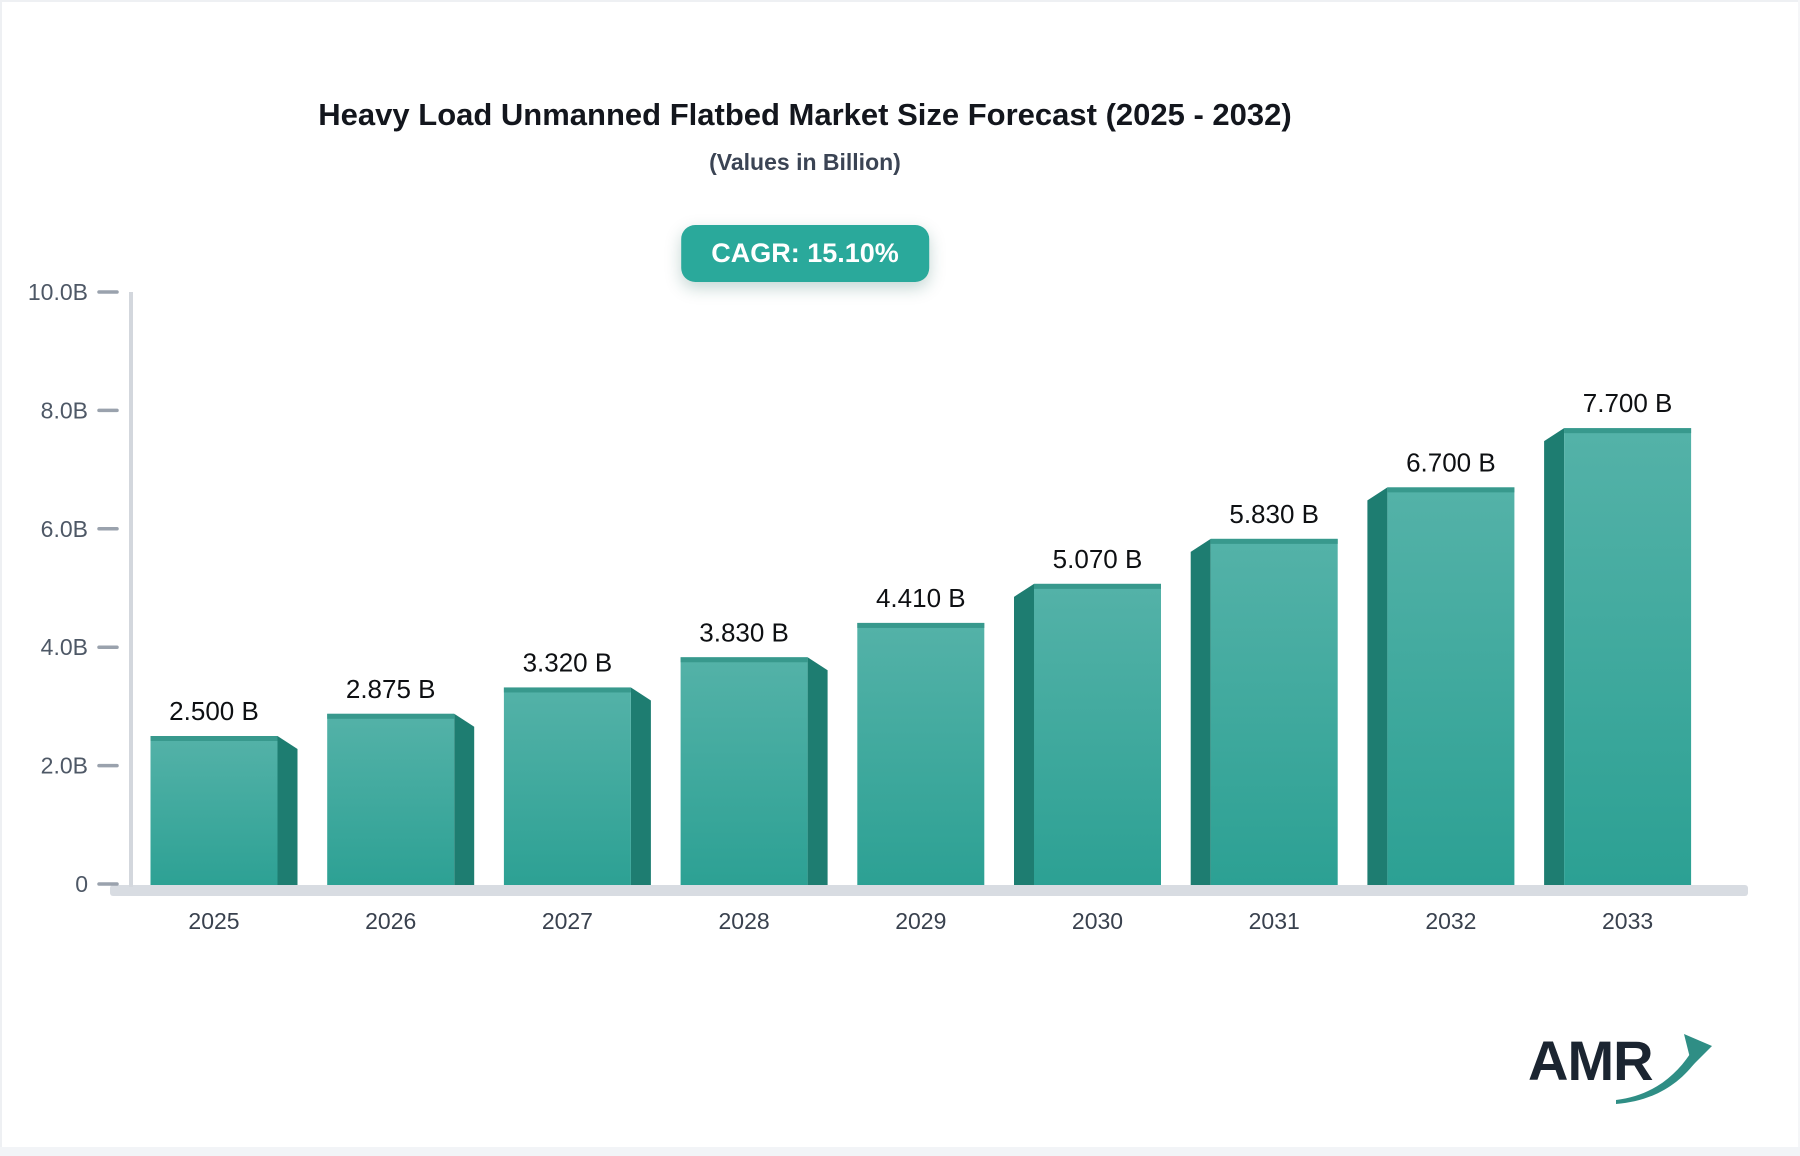 The image size is (1800, 1156). I want to click on bar-value-label: 3.830 B, so click(744, 632).